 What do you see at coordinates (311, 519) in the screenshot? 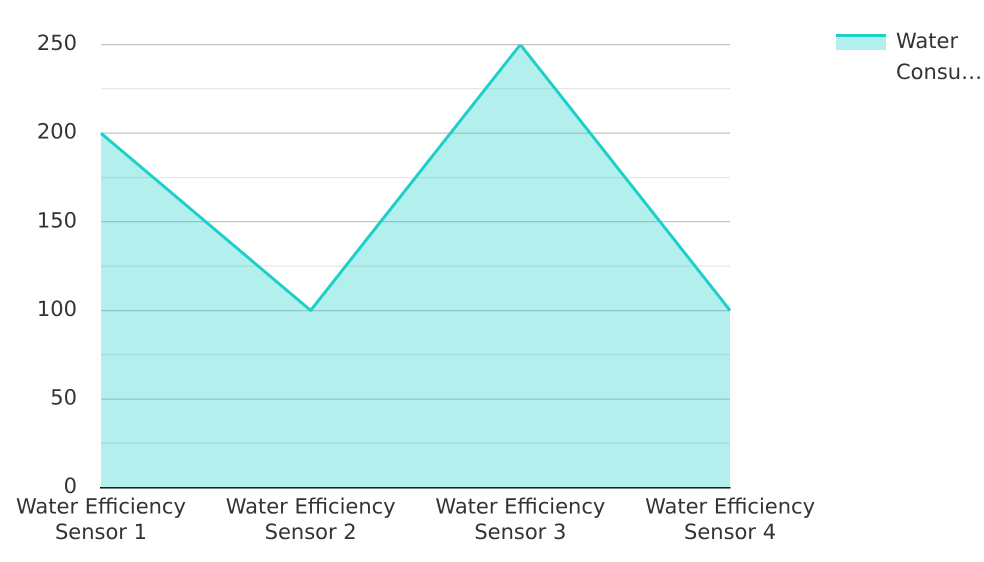
I see `x-tick-label: Water Efficiency Sensor 2` at bounding box center [311, 519].